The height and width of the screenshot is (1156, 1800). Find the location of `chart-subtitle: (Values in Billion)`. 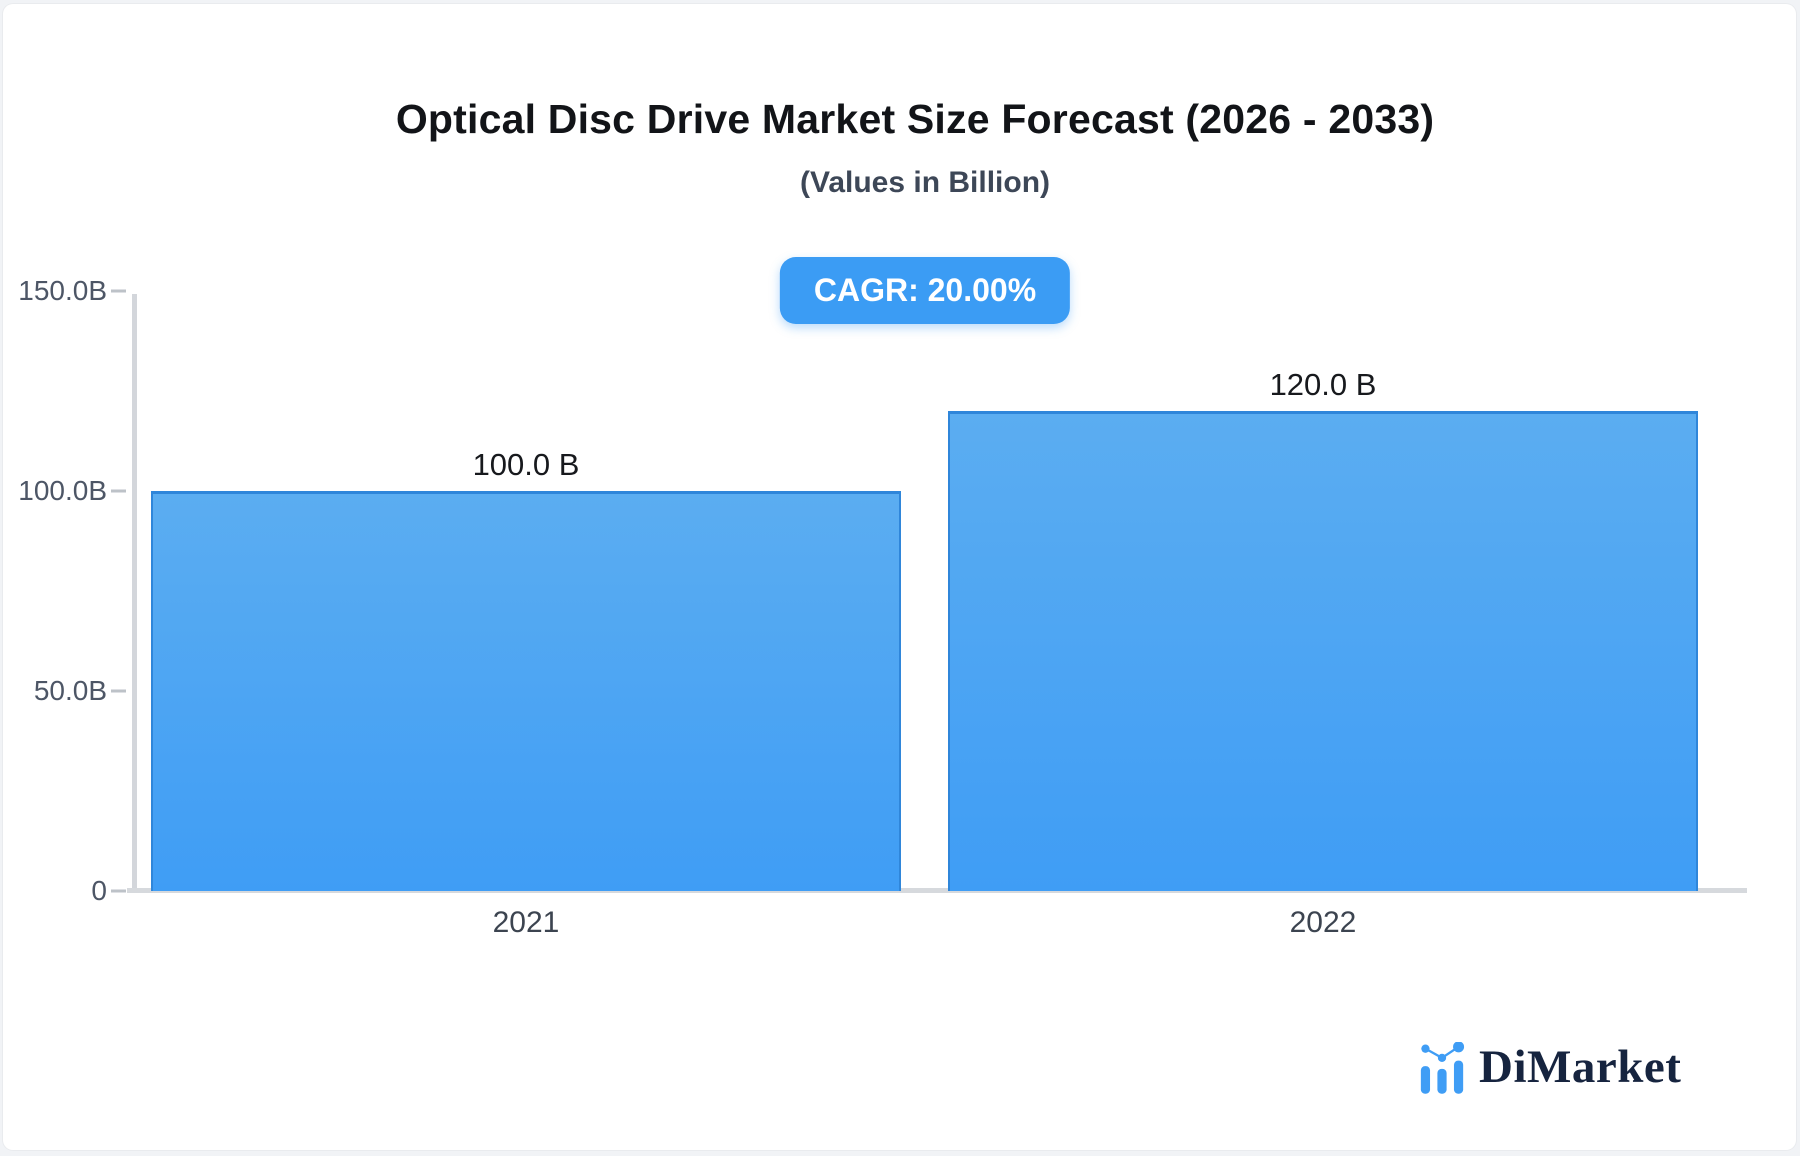

chart-subtitle: (Values in Billion) is located at coordinates (925, 182).